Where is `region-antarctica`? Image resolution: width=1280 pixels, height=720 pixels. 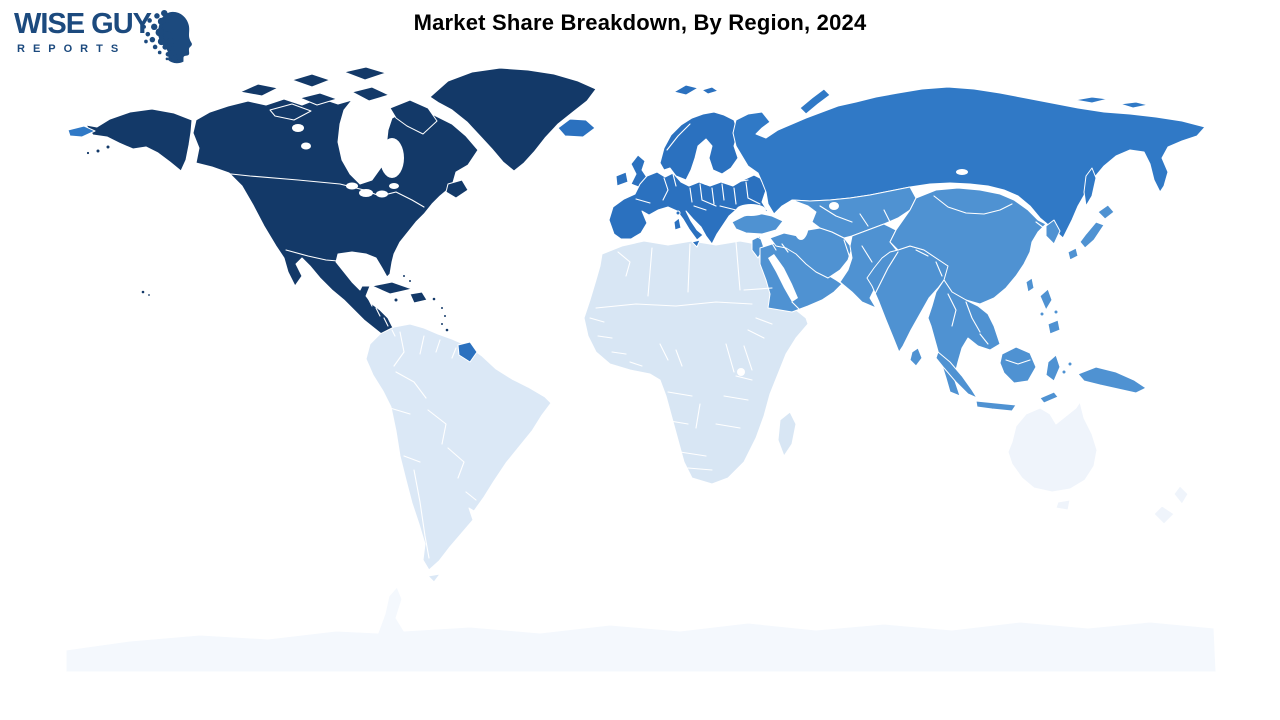 region-antarctica is located at coordinates (641, 629).